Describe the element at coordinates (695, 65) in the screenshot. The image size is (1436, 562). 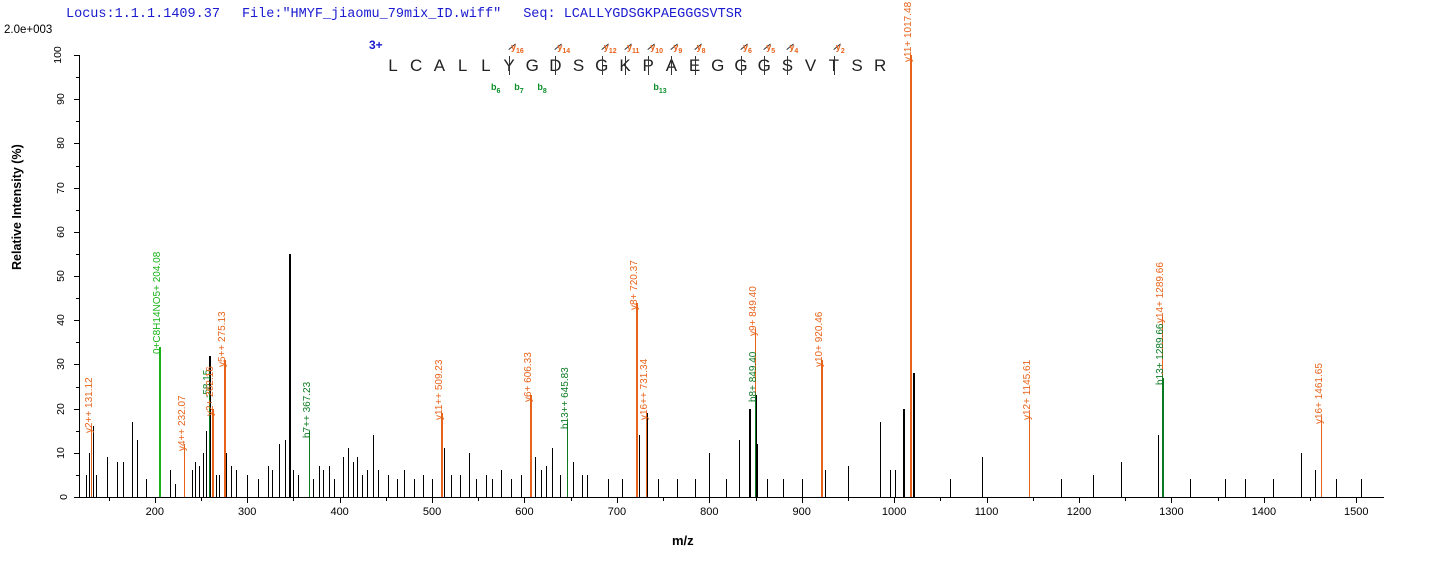
I see `cleavage-tick-y8` at that location.